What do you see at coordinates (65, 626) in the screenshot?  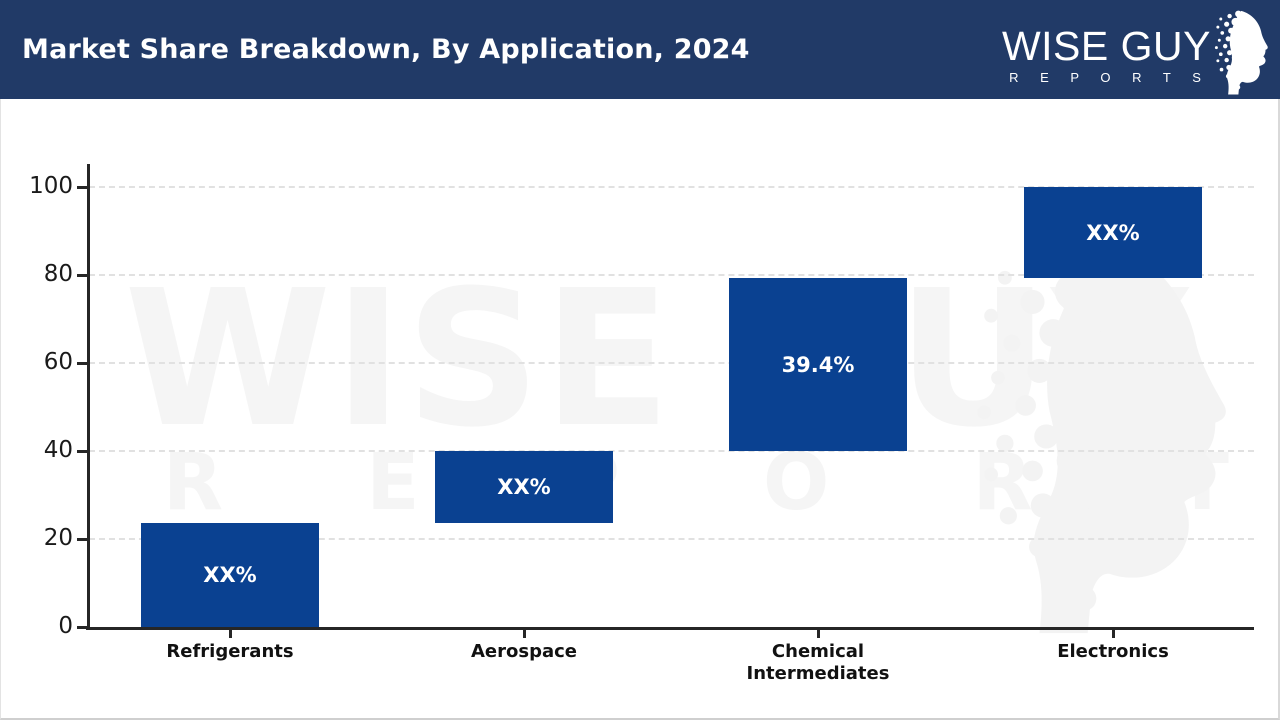 I see `y-tick-label-0: 0` at bounding box center [65, 626].